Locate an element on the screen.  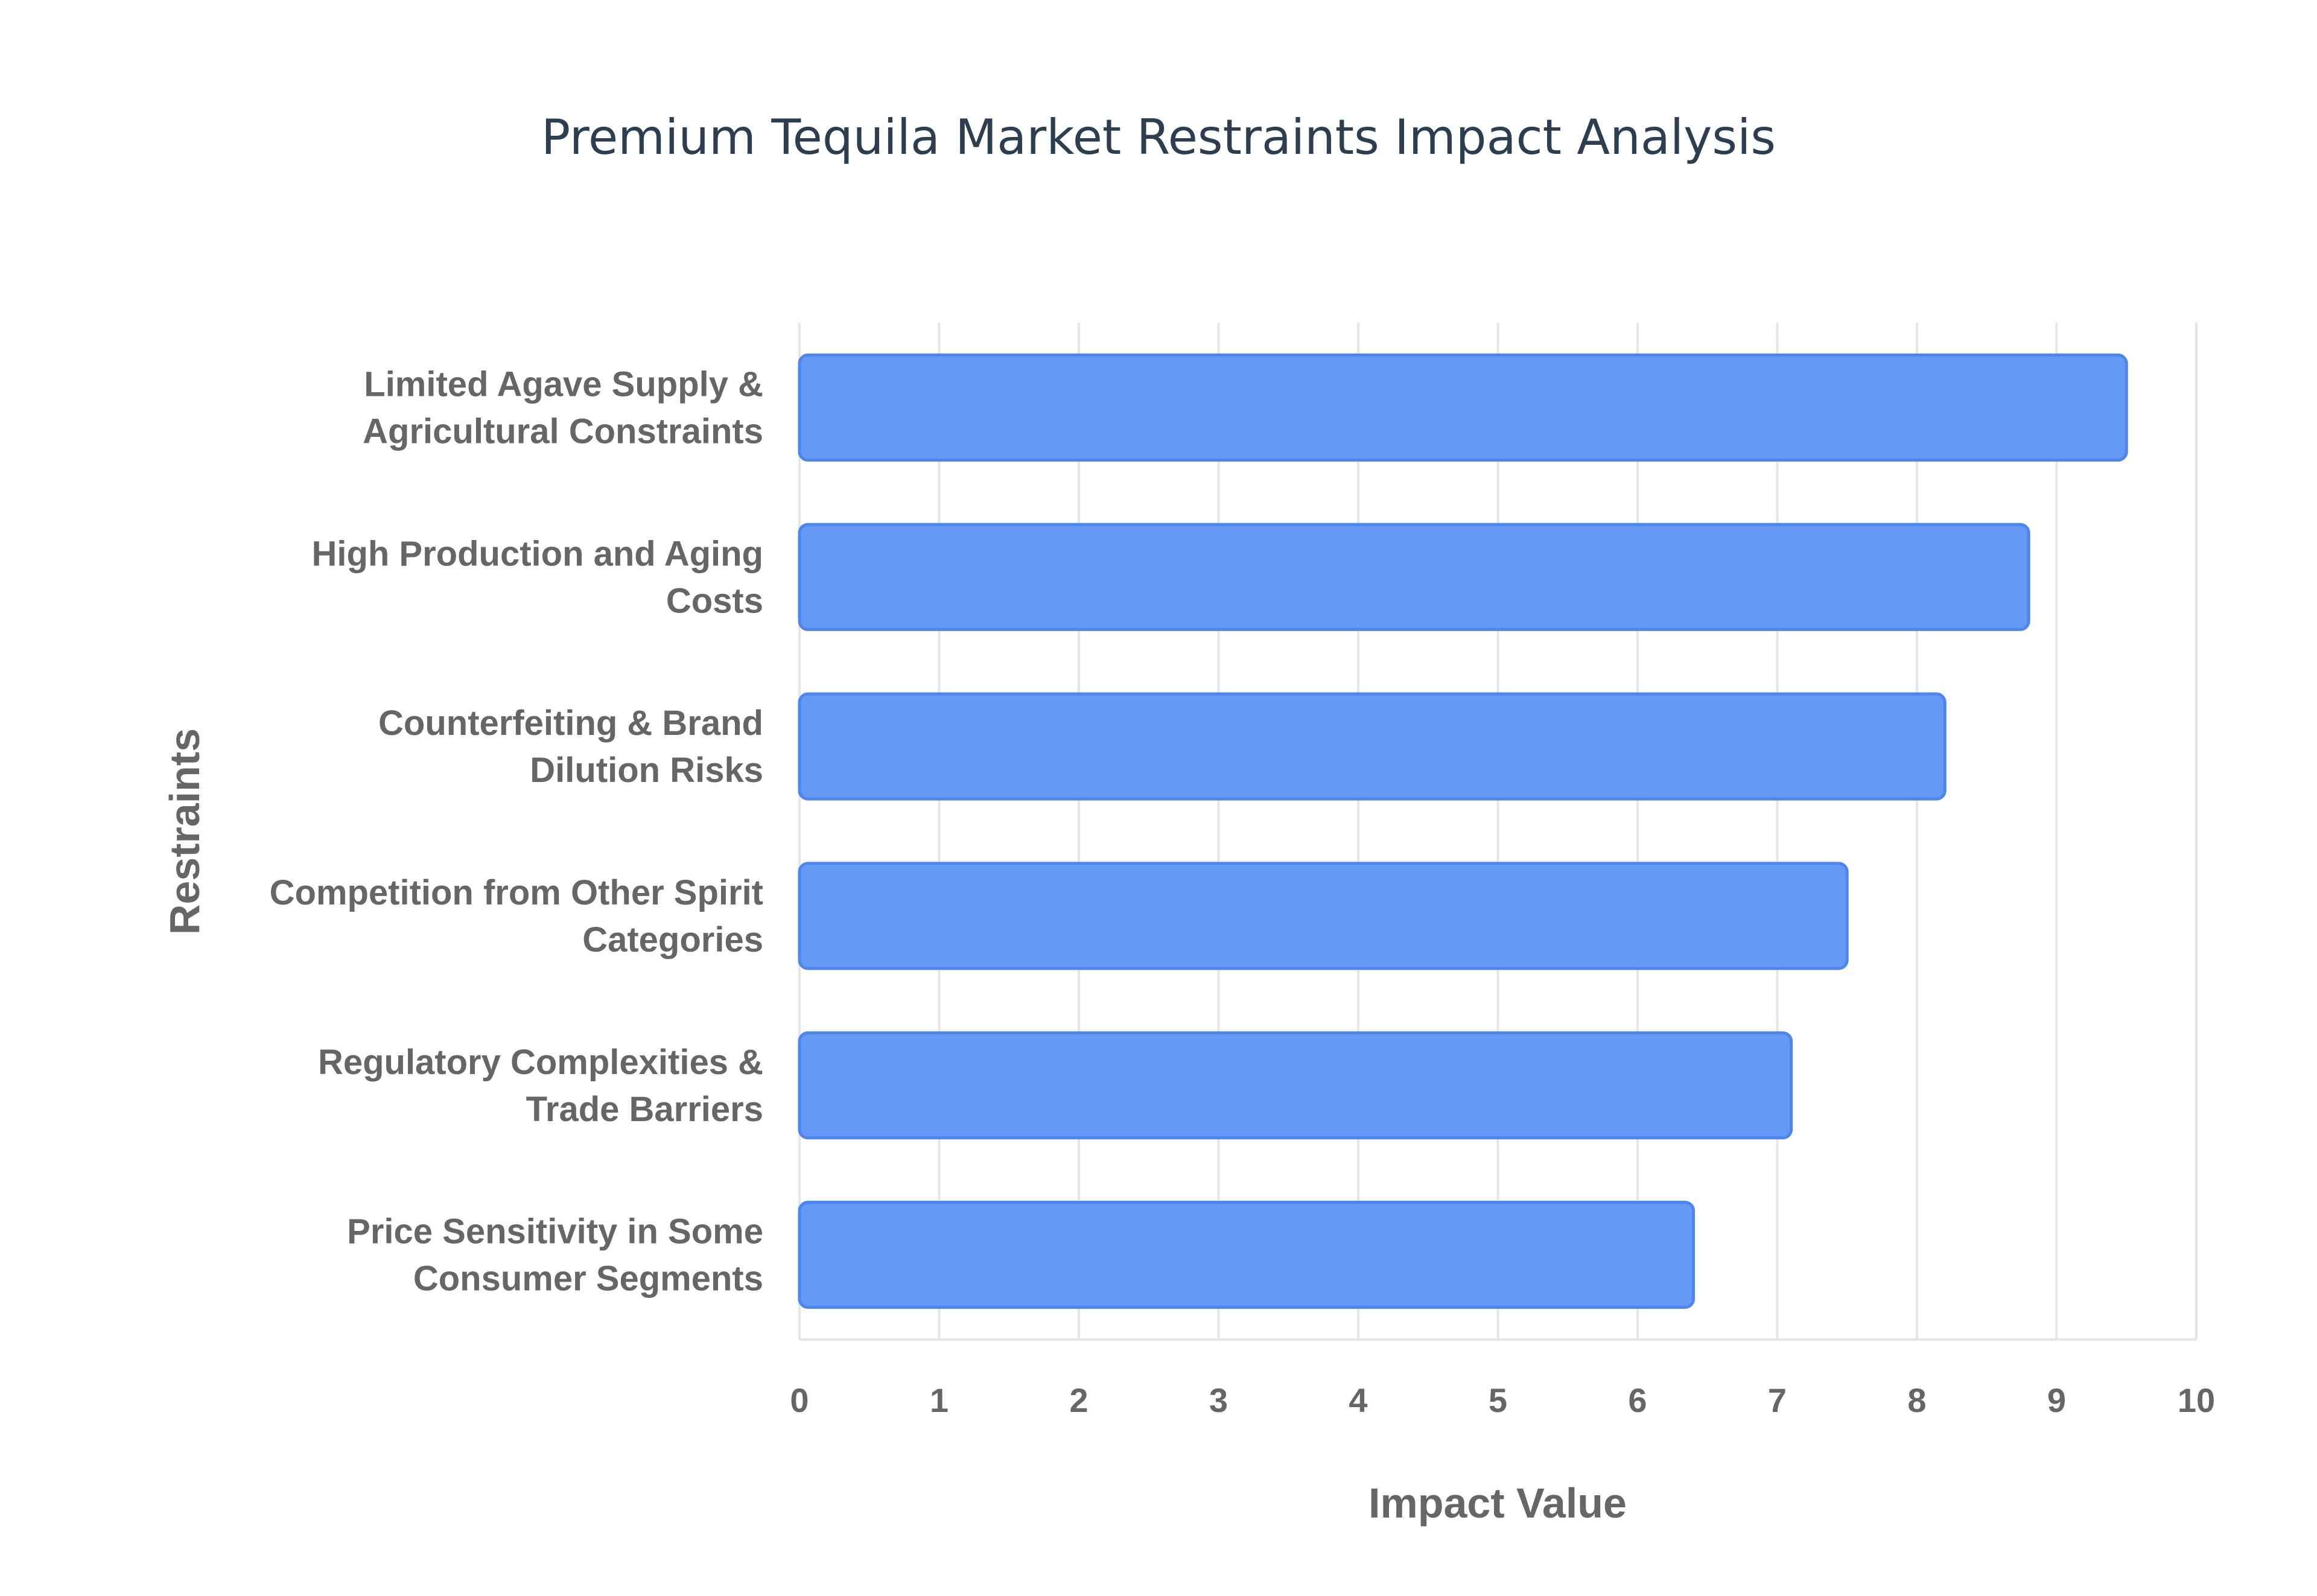
category-label: Counterfeiting & Brand Dilution Risks is located at coordinates (570, 747).